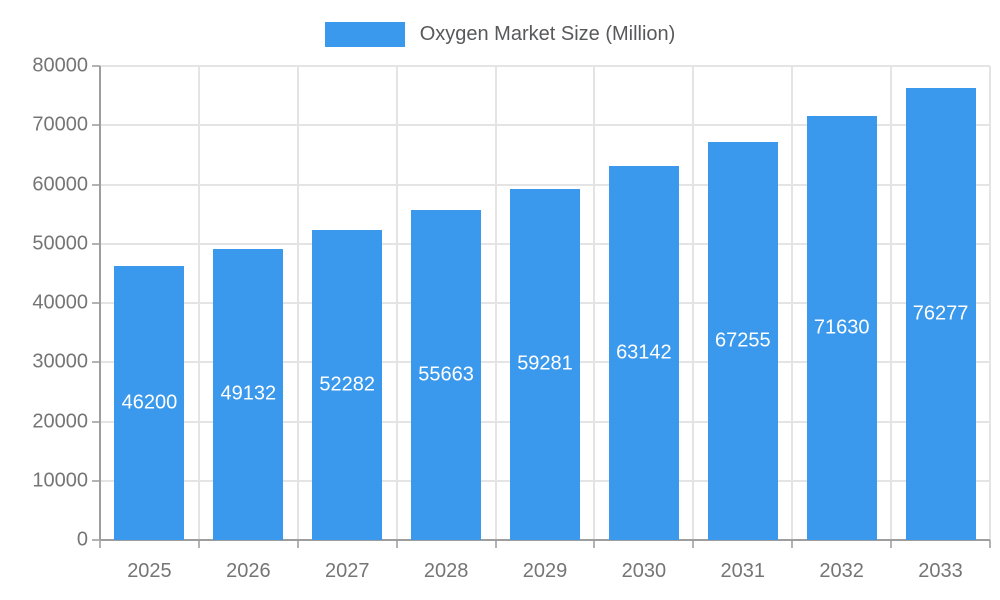 Image resolution: width=1000 pixels, height=600 pixels. I want to click on bar-2026, so click(248, 394).